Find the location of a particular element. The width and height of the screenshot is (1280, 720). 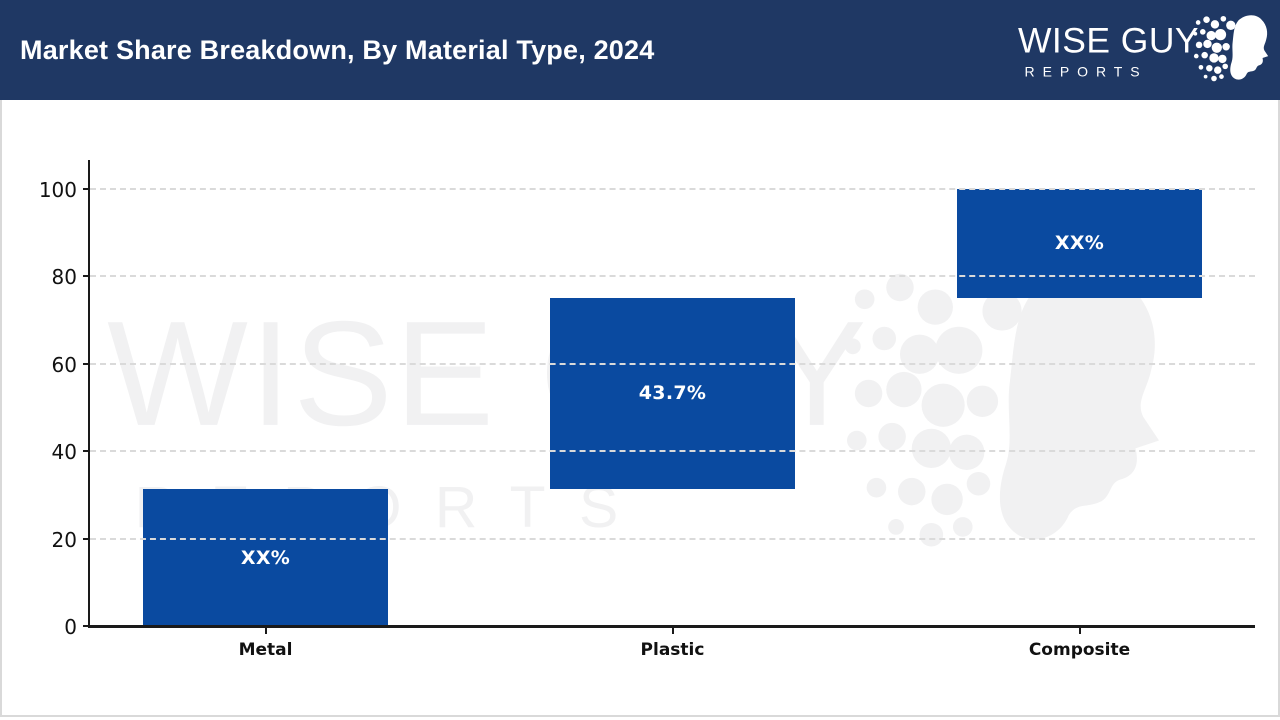

wiseguy-logo is located at coordinates (1143, 47).